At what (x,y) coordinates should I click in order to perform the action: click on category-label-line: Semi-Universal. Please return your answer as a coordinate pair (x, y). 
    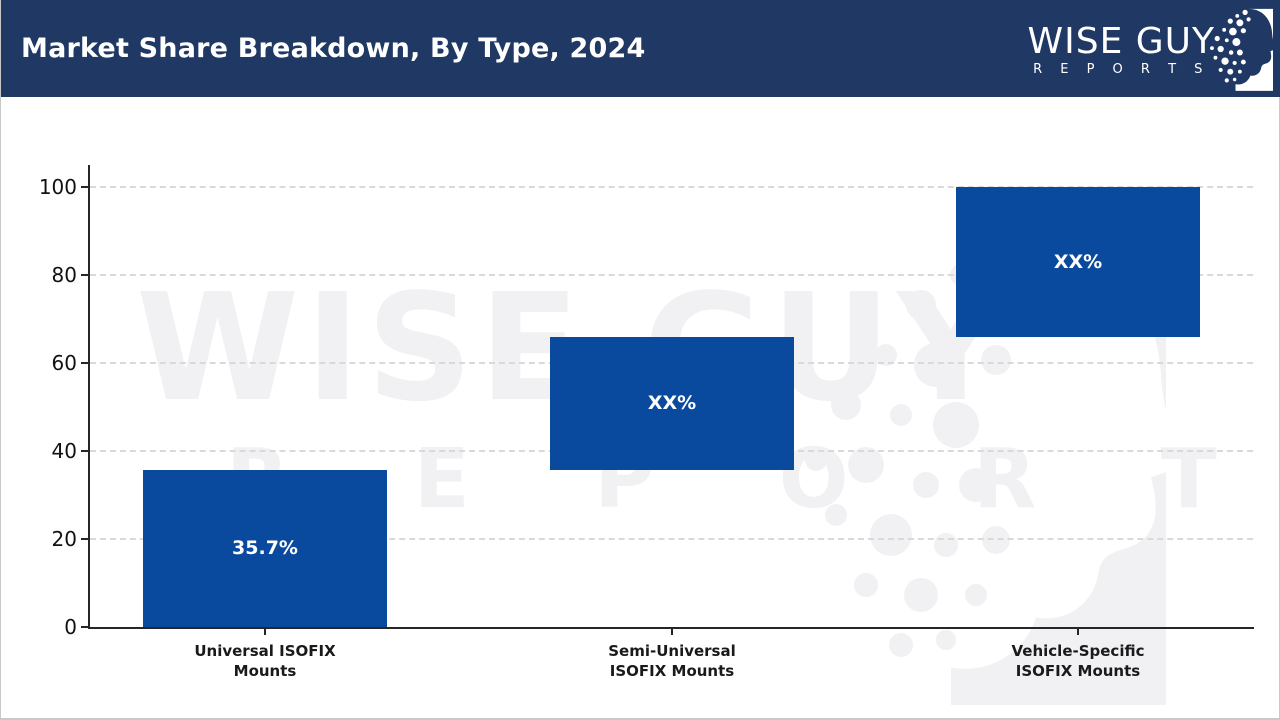
    Looking at the image, I should click on (672, 651).